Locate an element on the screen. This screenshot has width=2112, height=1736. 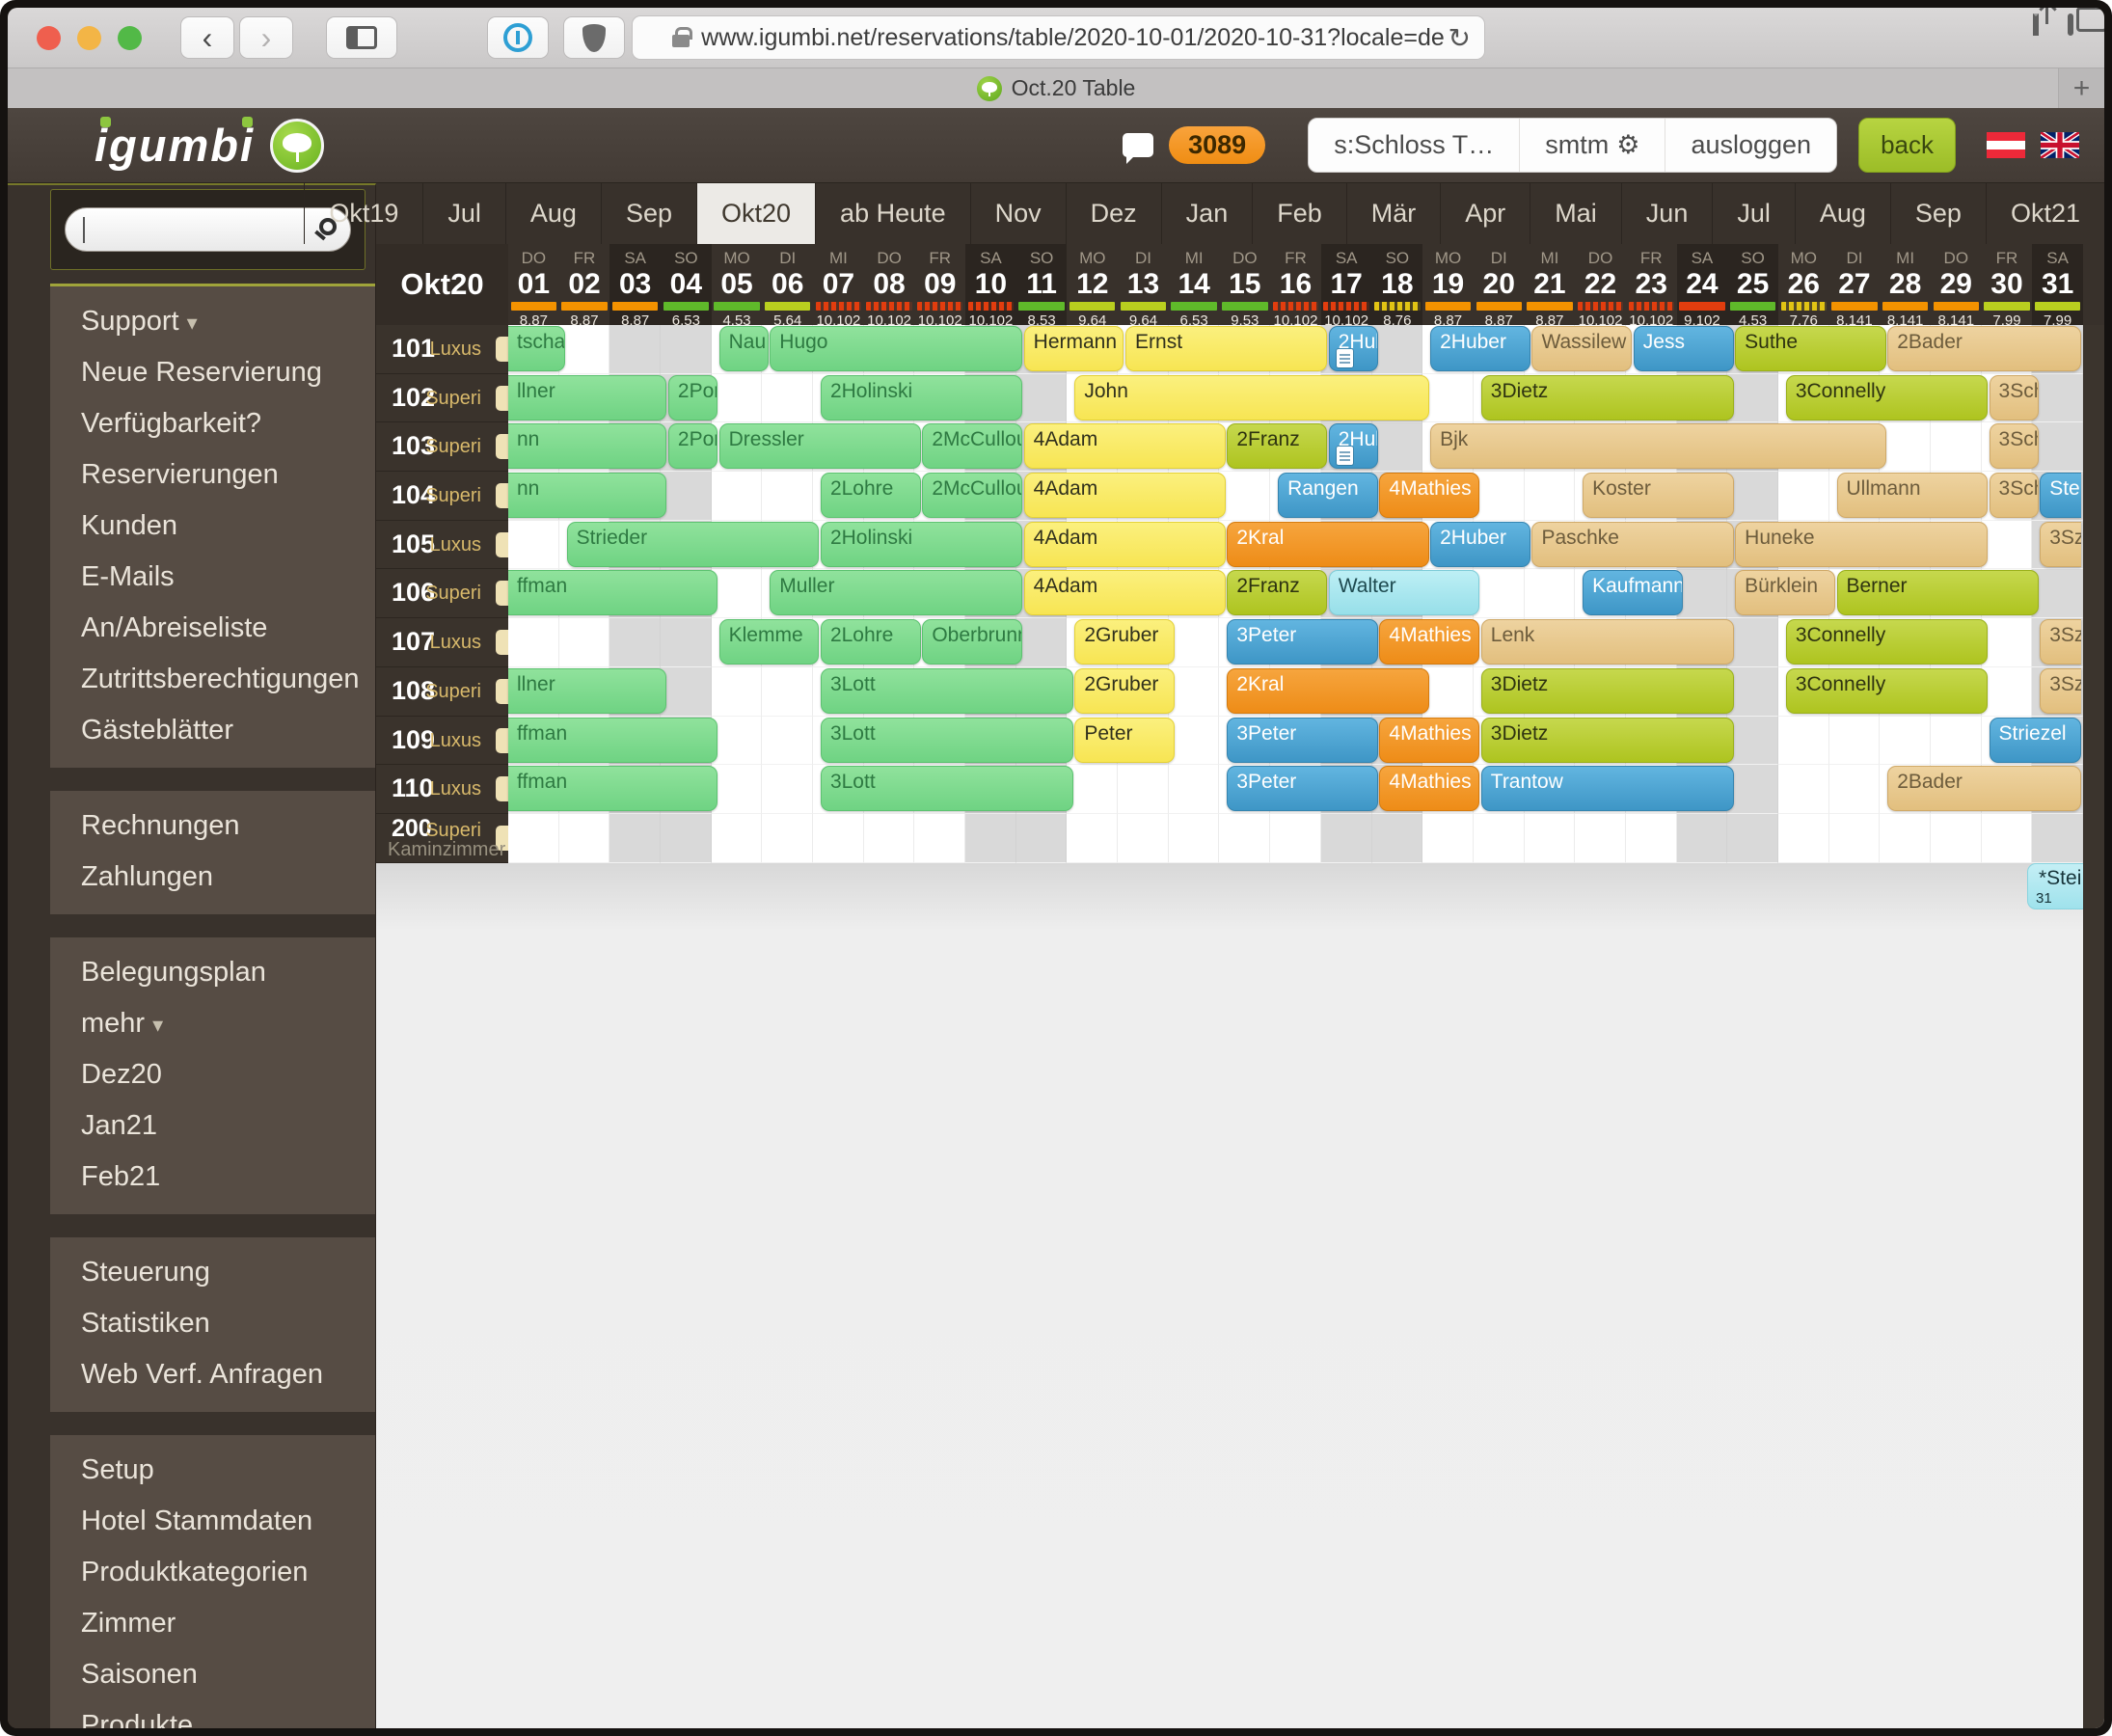
reservation-110-ffman: ffman is located at coordinates (613, 789).